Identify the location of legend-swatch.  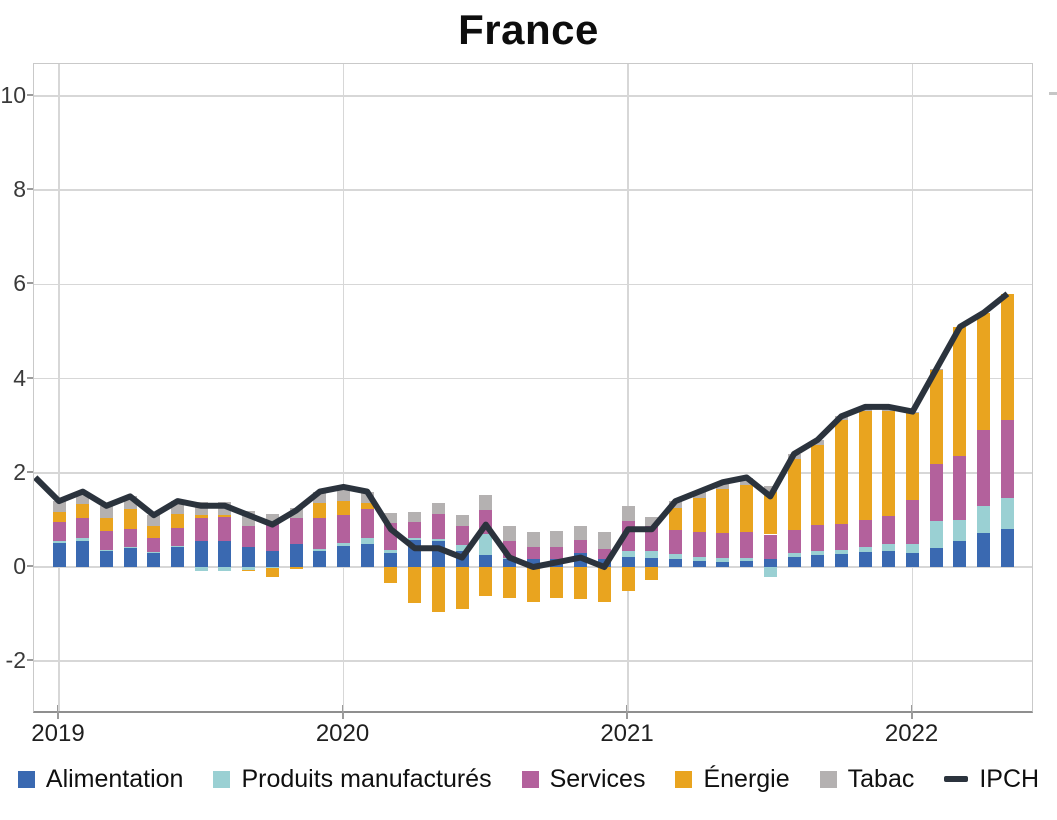
(222, 779).